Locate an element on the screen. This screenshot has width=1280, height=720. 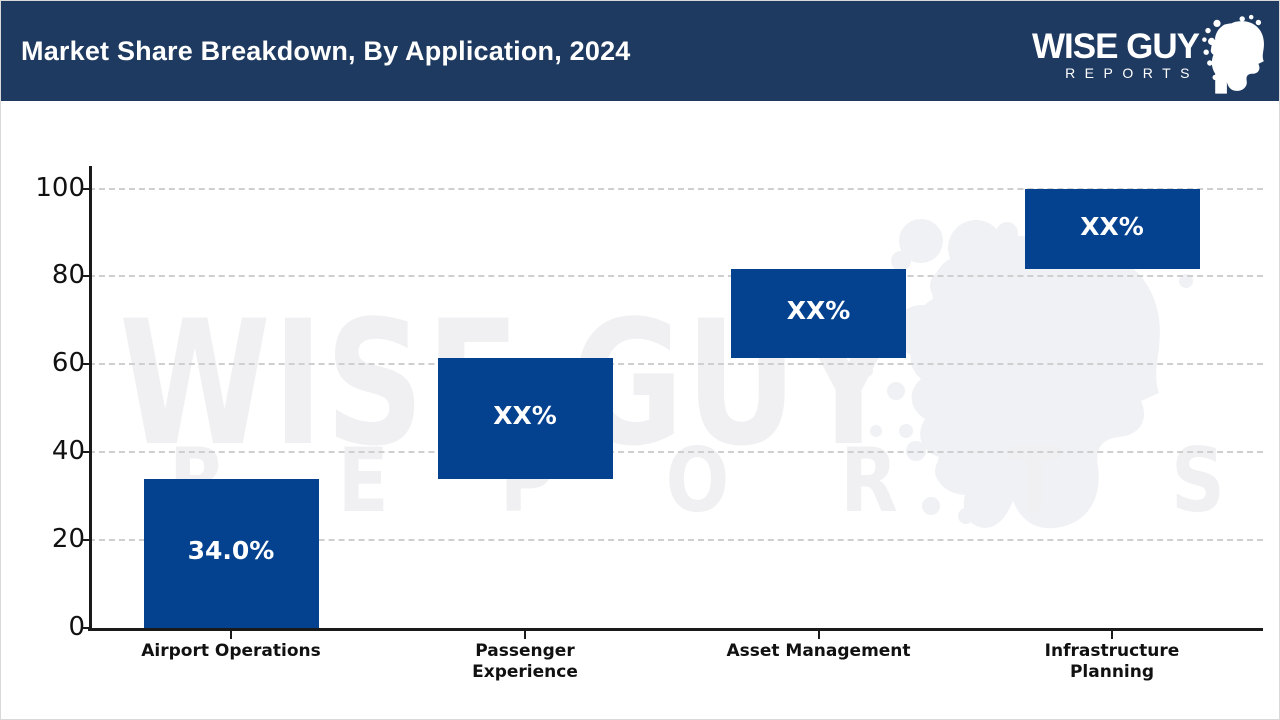
x-category-label: Asset Management is located at coordinates (818, 651).